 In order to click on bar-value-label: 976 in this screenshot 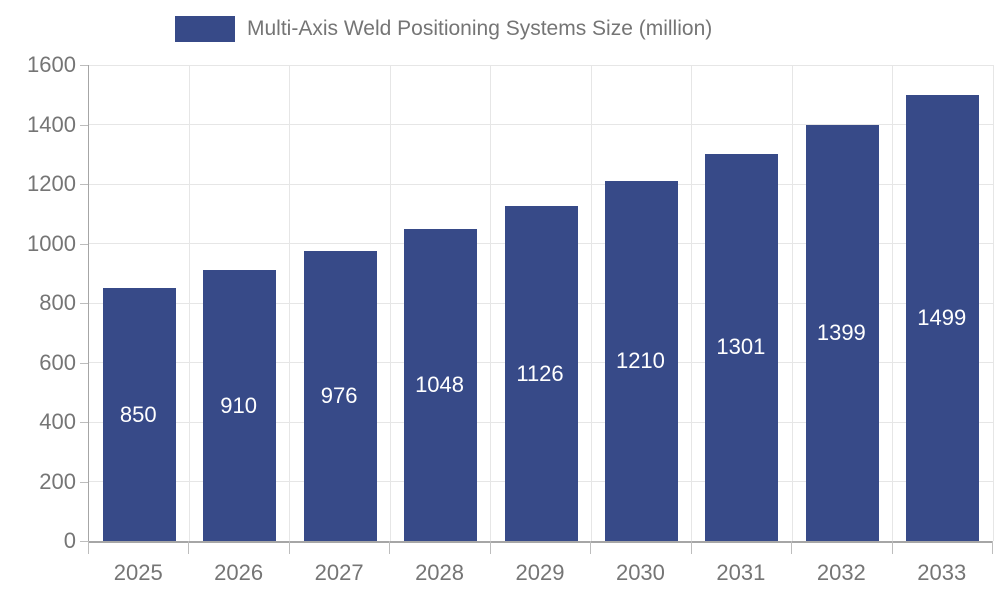, I will do `click(339, 395)`.